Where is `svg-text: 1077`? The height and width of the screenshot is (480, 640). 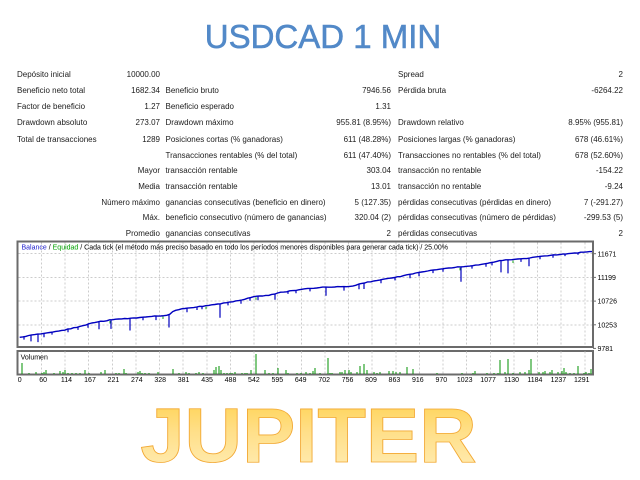 svg-text: 1077 is located at coordinates (488, 380).